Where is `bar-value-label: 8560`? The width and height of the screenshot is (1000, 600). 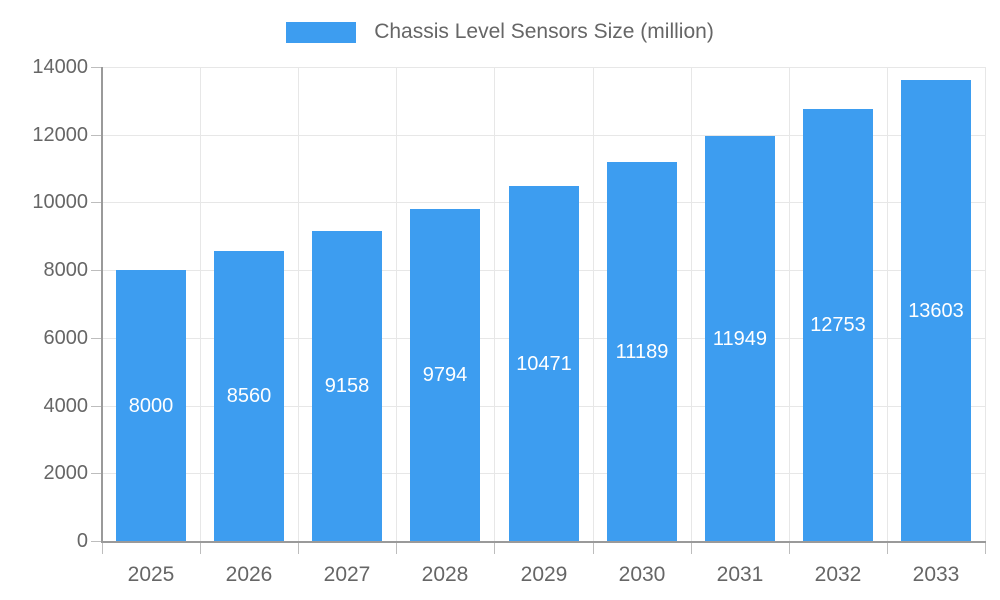 bar-value-label: 8560 is located at coordinates (249, 396).